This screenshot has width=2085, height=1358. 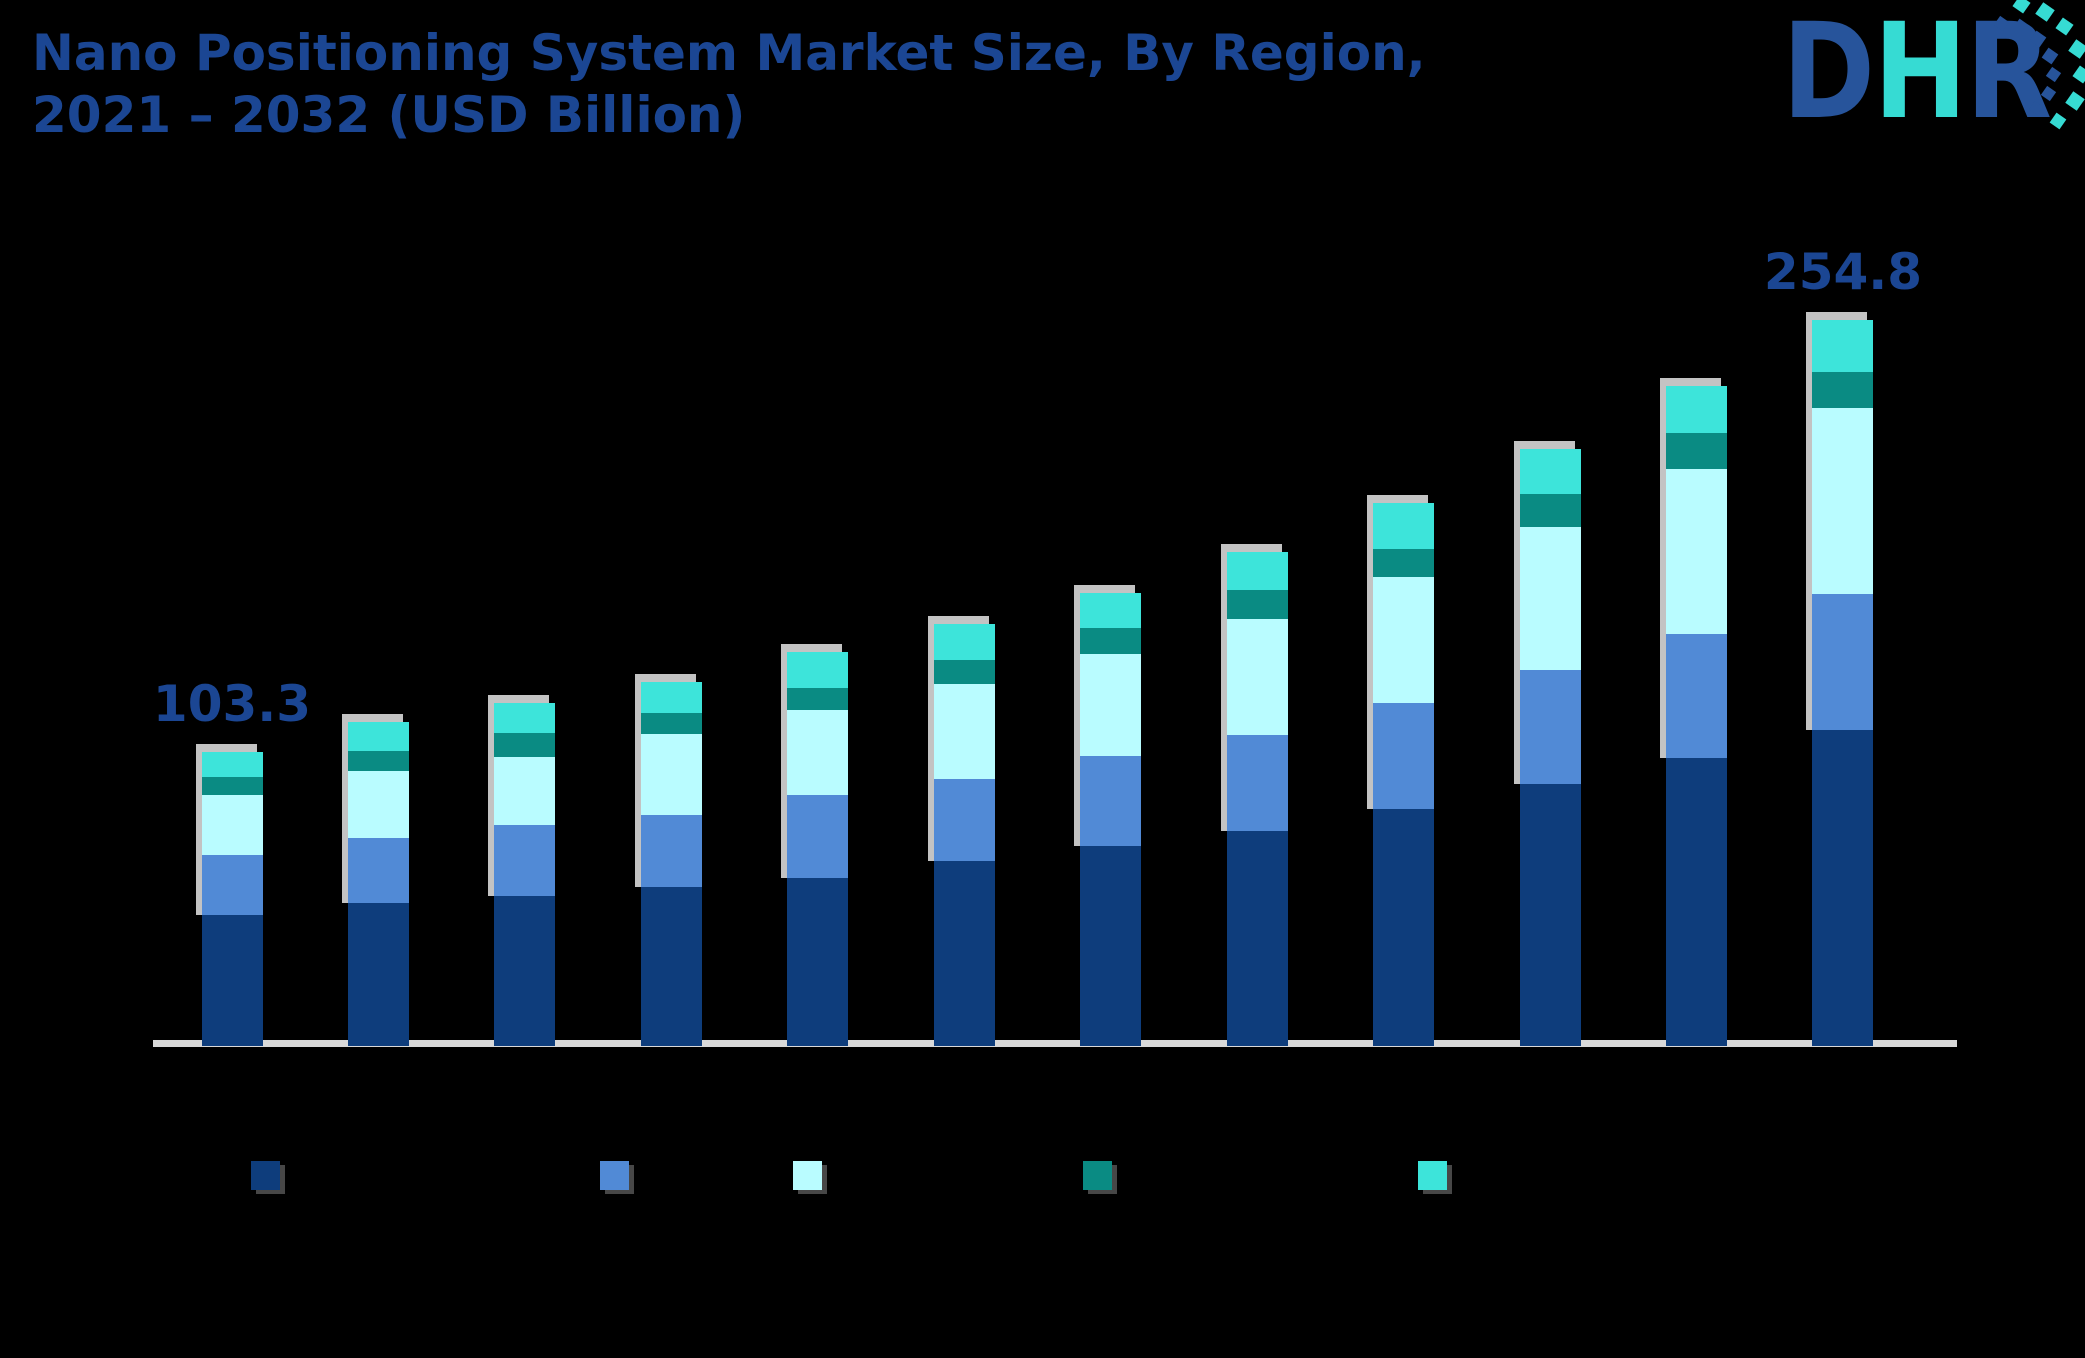 I want to click on dhr-logo-letters: DHR, so click(x=1922, y=72).